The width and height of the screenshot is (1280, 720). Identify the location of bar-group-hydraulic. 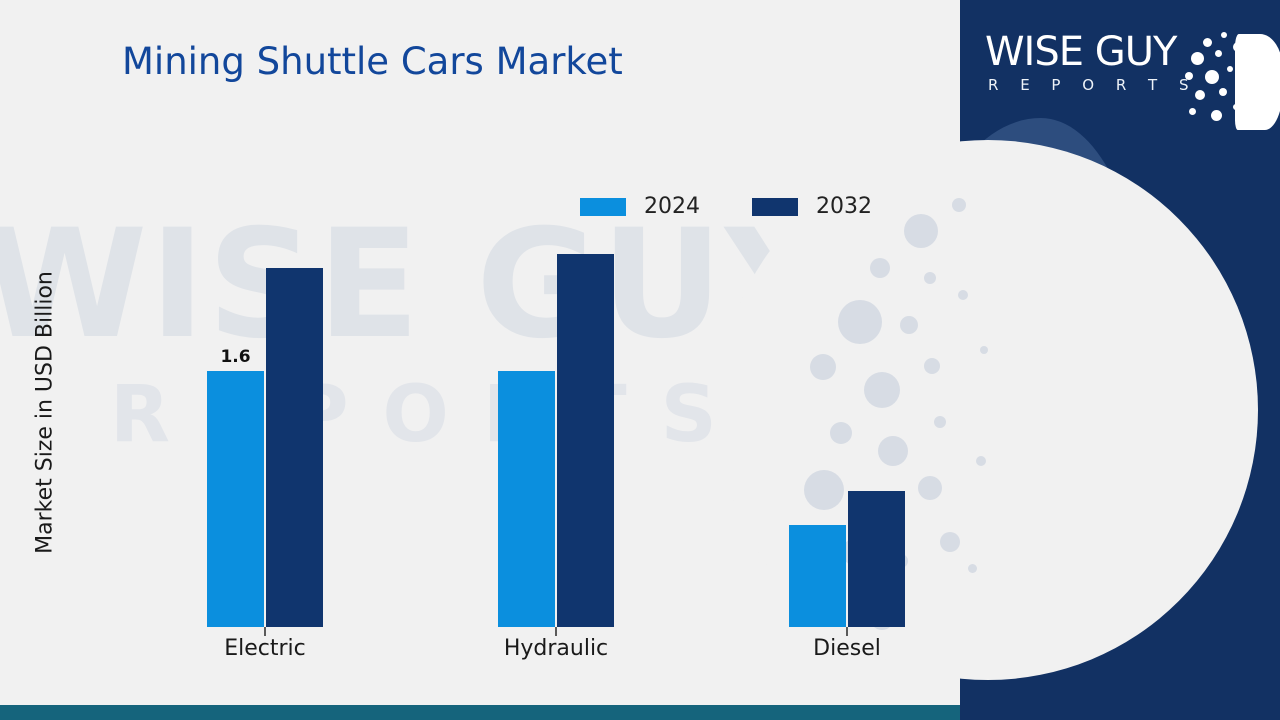
(556, 313).